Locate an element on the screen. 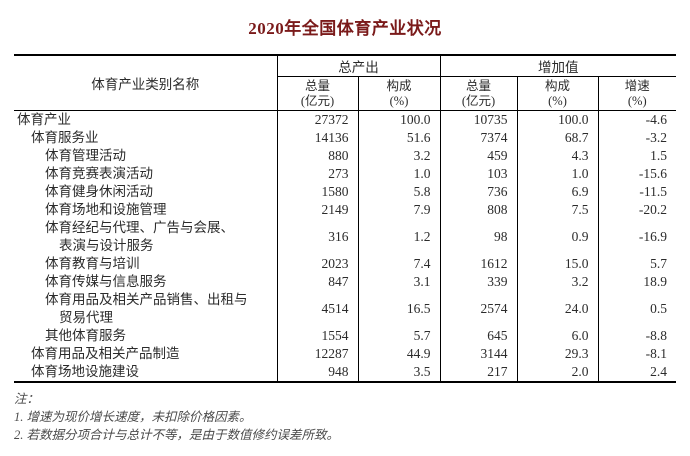 This screenshot has width=690, height=456. row-value: 736 is located at coordinates (479, 192).